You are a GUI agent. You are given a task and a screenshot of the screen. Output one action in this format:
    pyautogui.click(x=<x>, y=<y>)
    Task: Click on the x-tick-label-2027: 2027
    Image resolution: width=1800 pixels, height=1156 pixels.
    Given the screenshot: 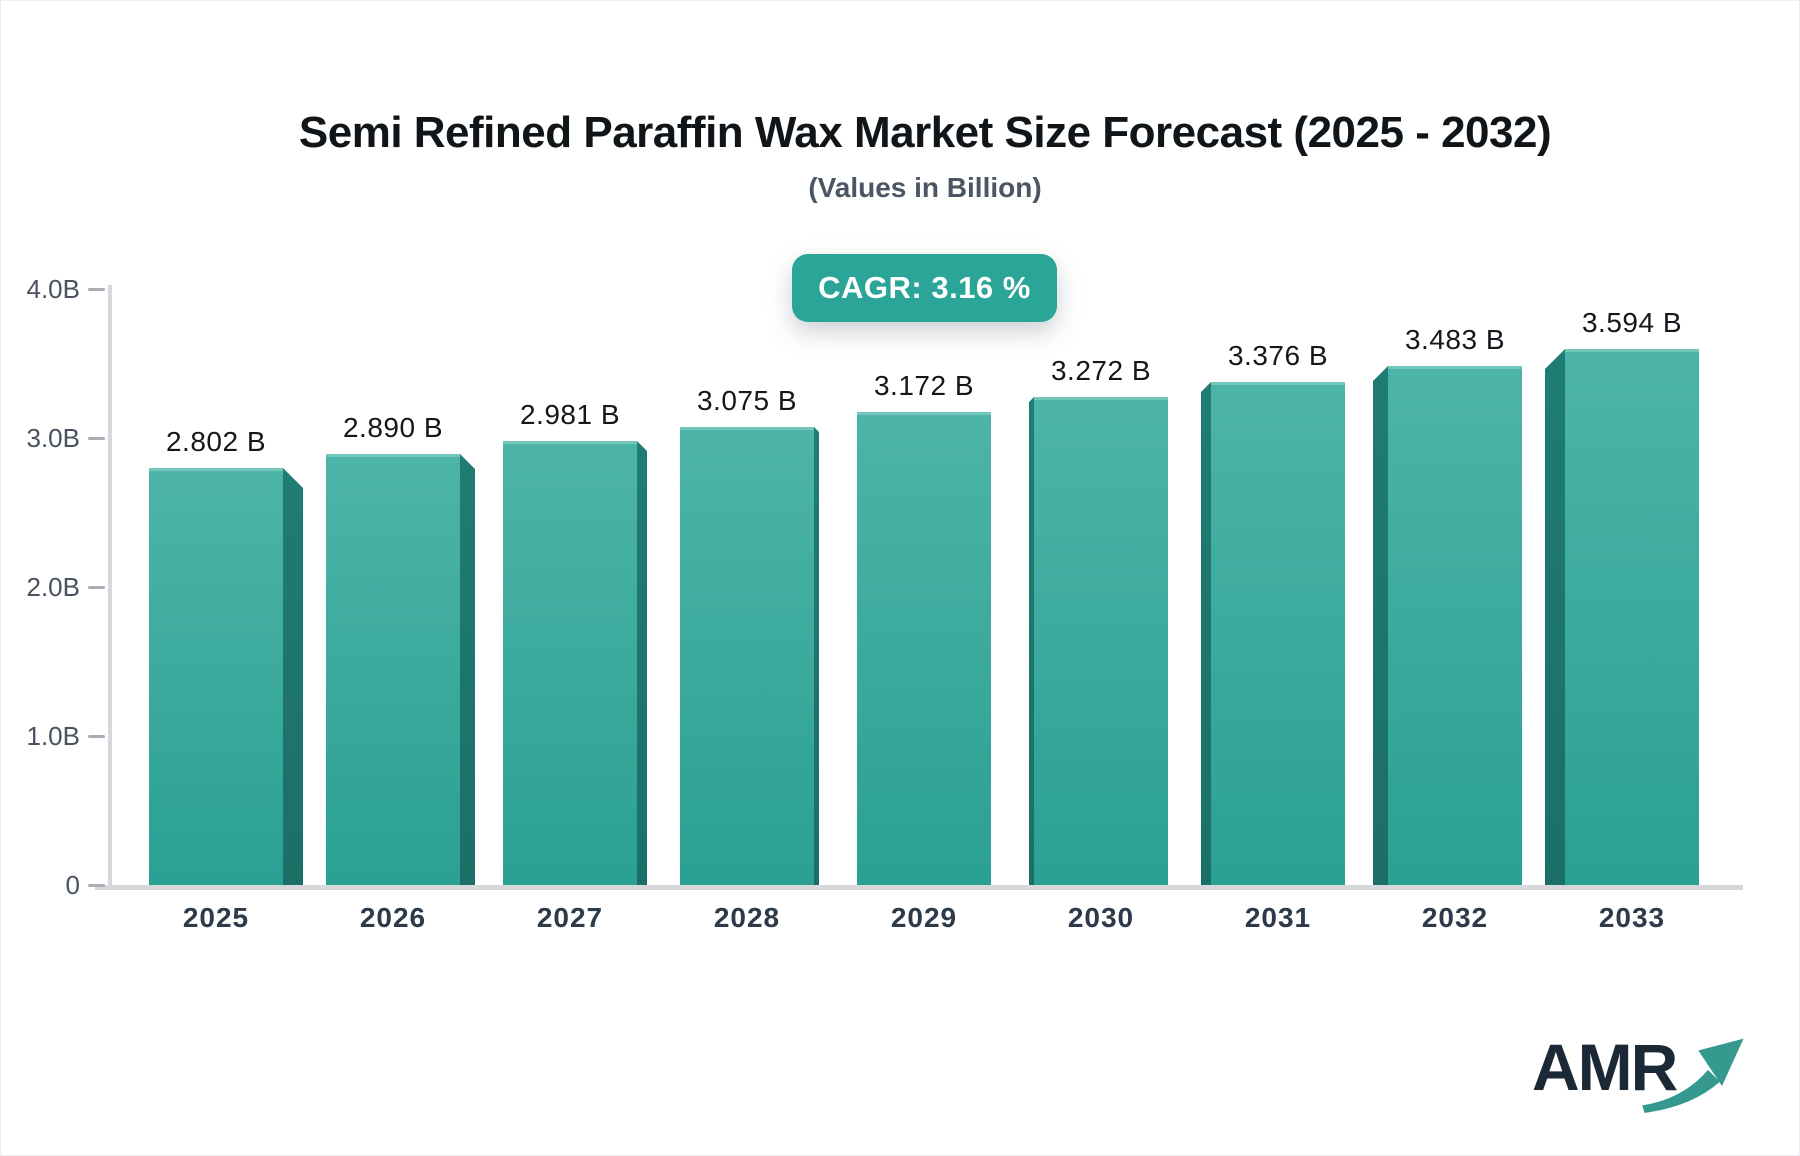 What is the action you would take?
    pyautogui.click(x=570, y=917)
    